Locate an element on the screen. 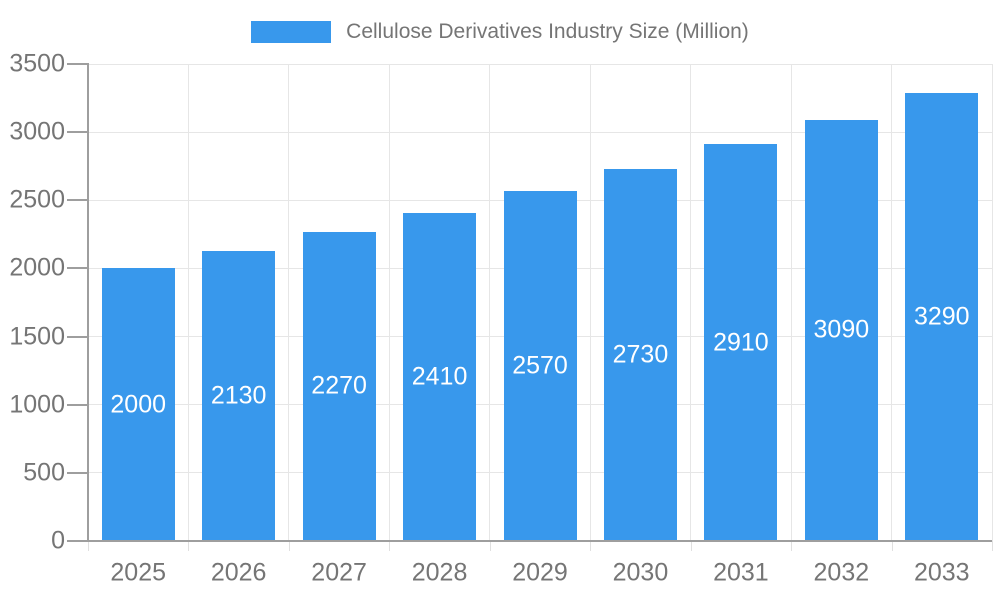 This screenshot has height=600, width=1000. bar-2029 is located at coordinates (540, 365).